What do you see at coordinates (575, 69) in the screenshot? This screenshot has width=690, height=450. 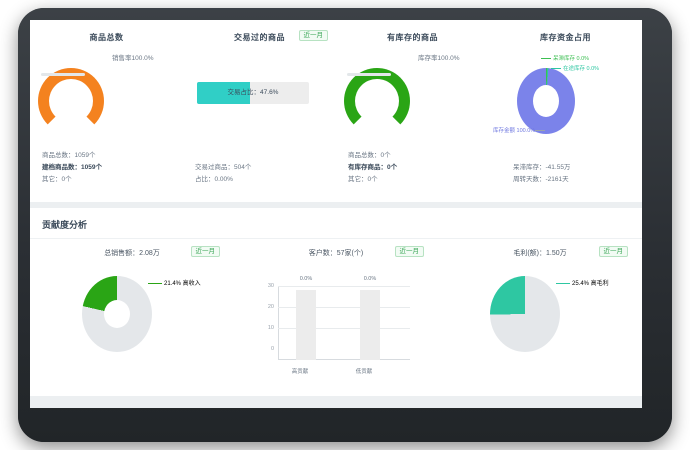 I see `donut-callout-in-transit: 在途库存 0.0%` at bounding box center [575, 69].